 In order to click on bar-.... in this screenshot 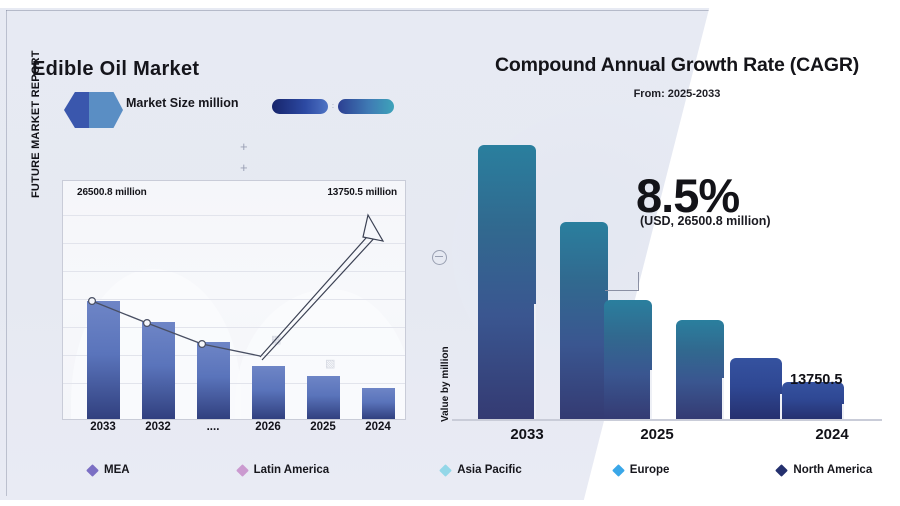, I will do `click(213, 380)`.